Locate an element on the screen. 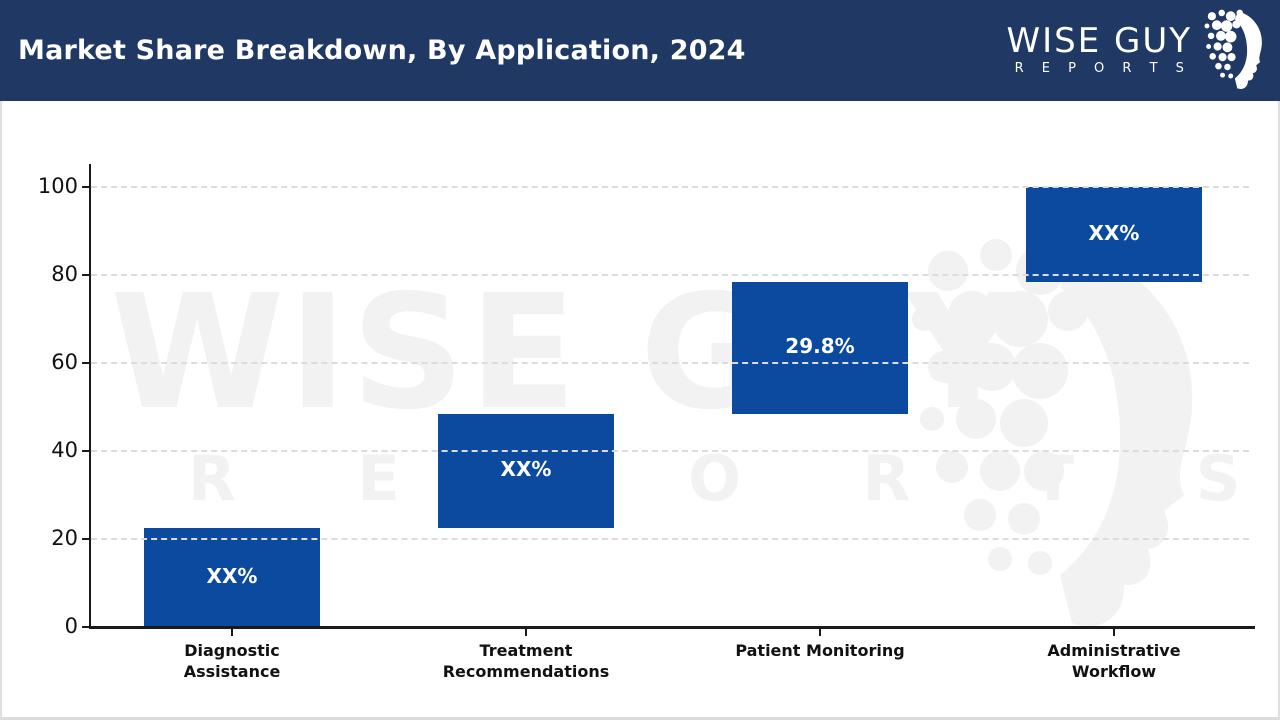  logo-text: WISE GUY R E P O R T S is located at coordinates (1099, 51).